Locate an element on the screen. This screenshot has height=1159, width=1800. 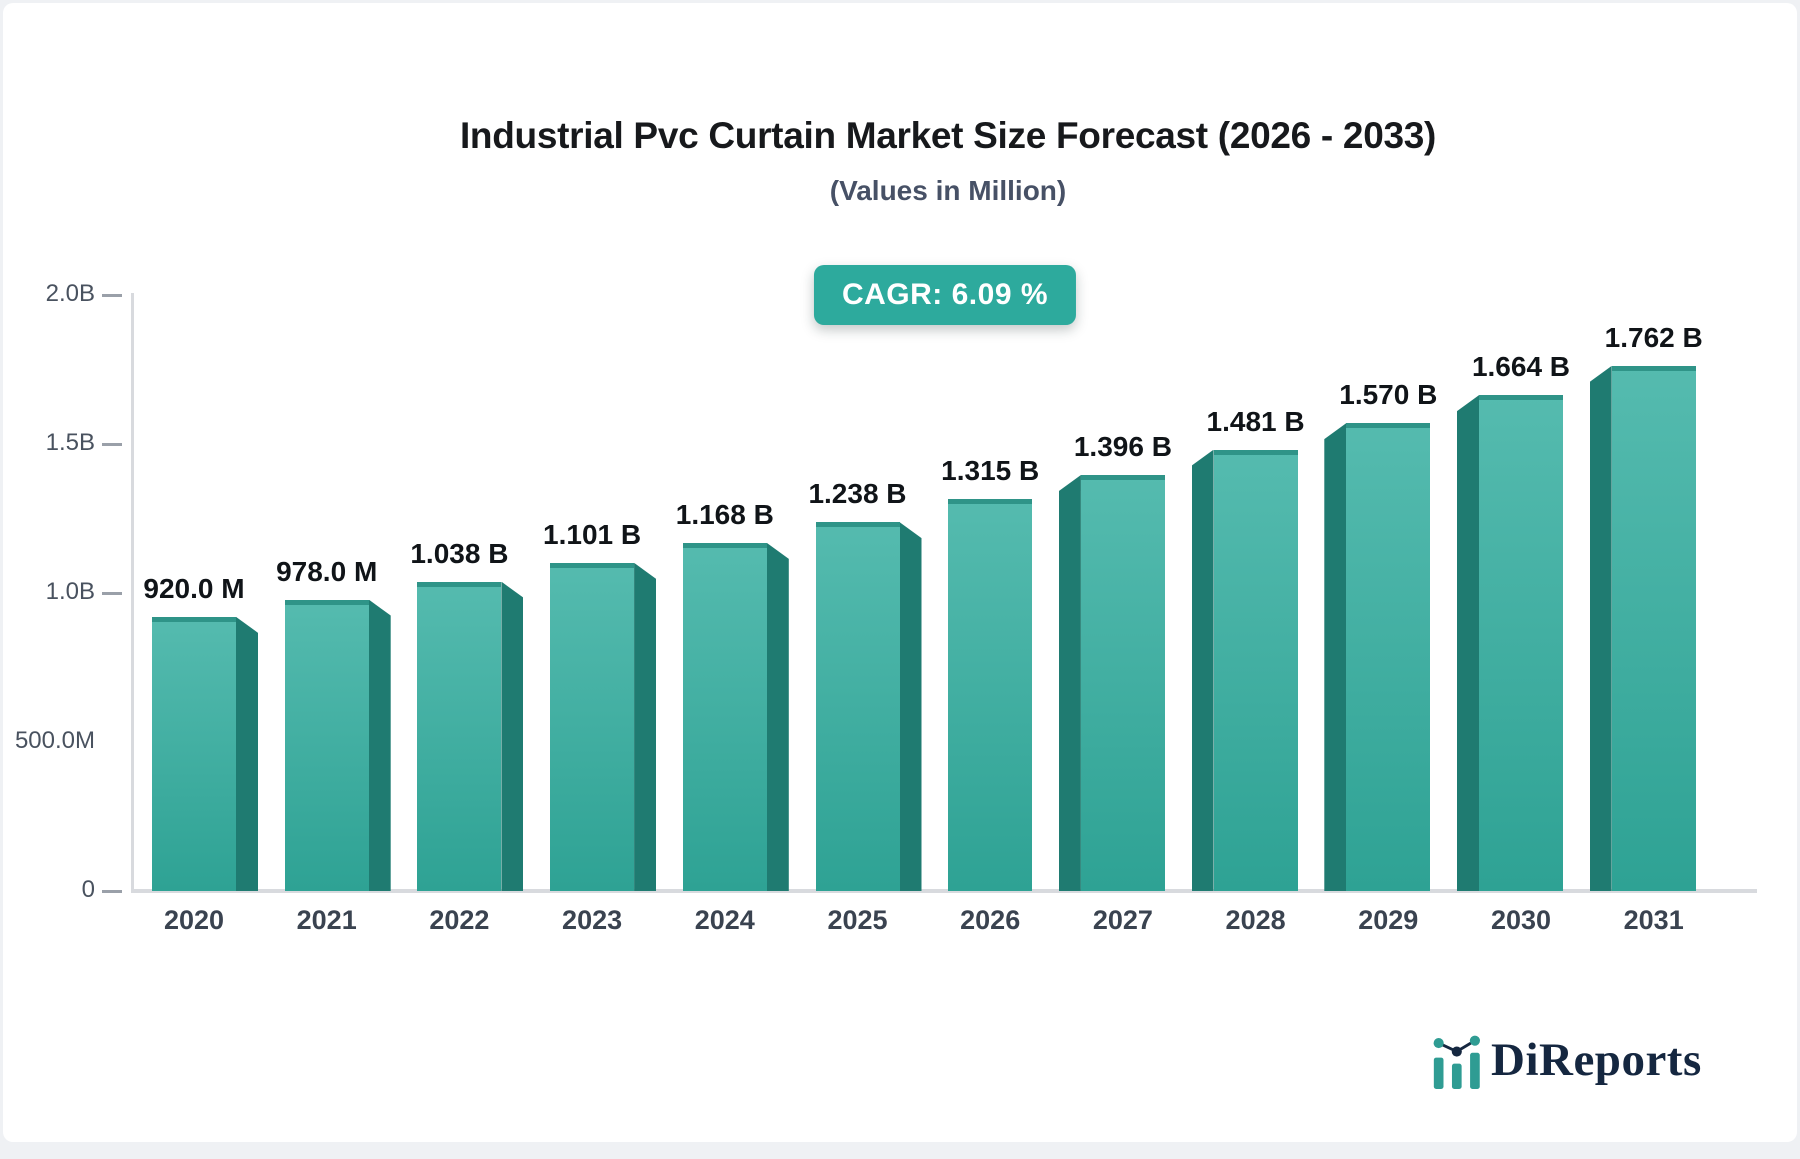
y-axis-tick-label: 0 is located at coordinates (88, 889).